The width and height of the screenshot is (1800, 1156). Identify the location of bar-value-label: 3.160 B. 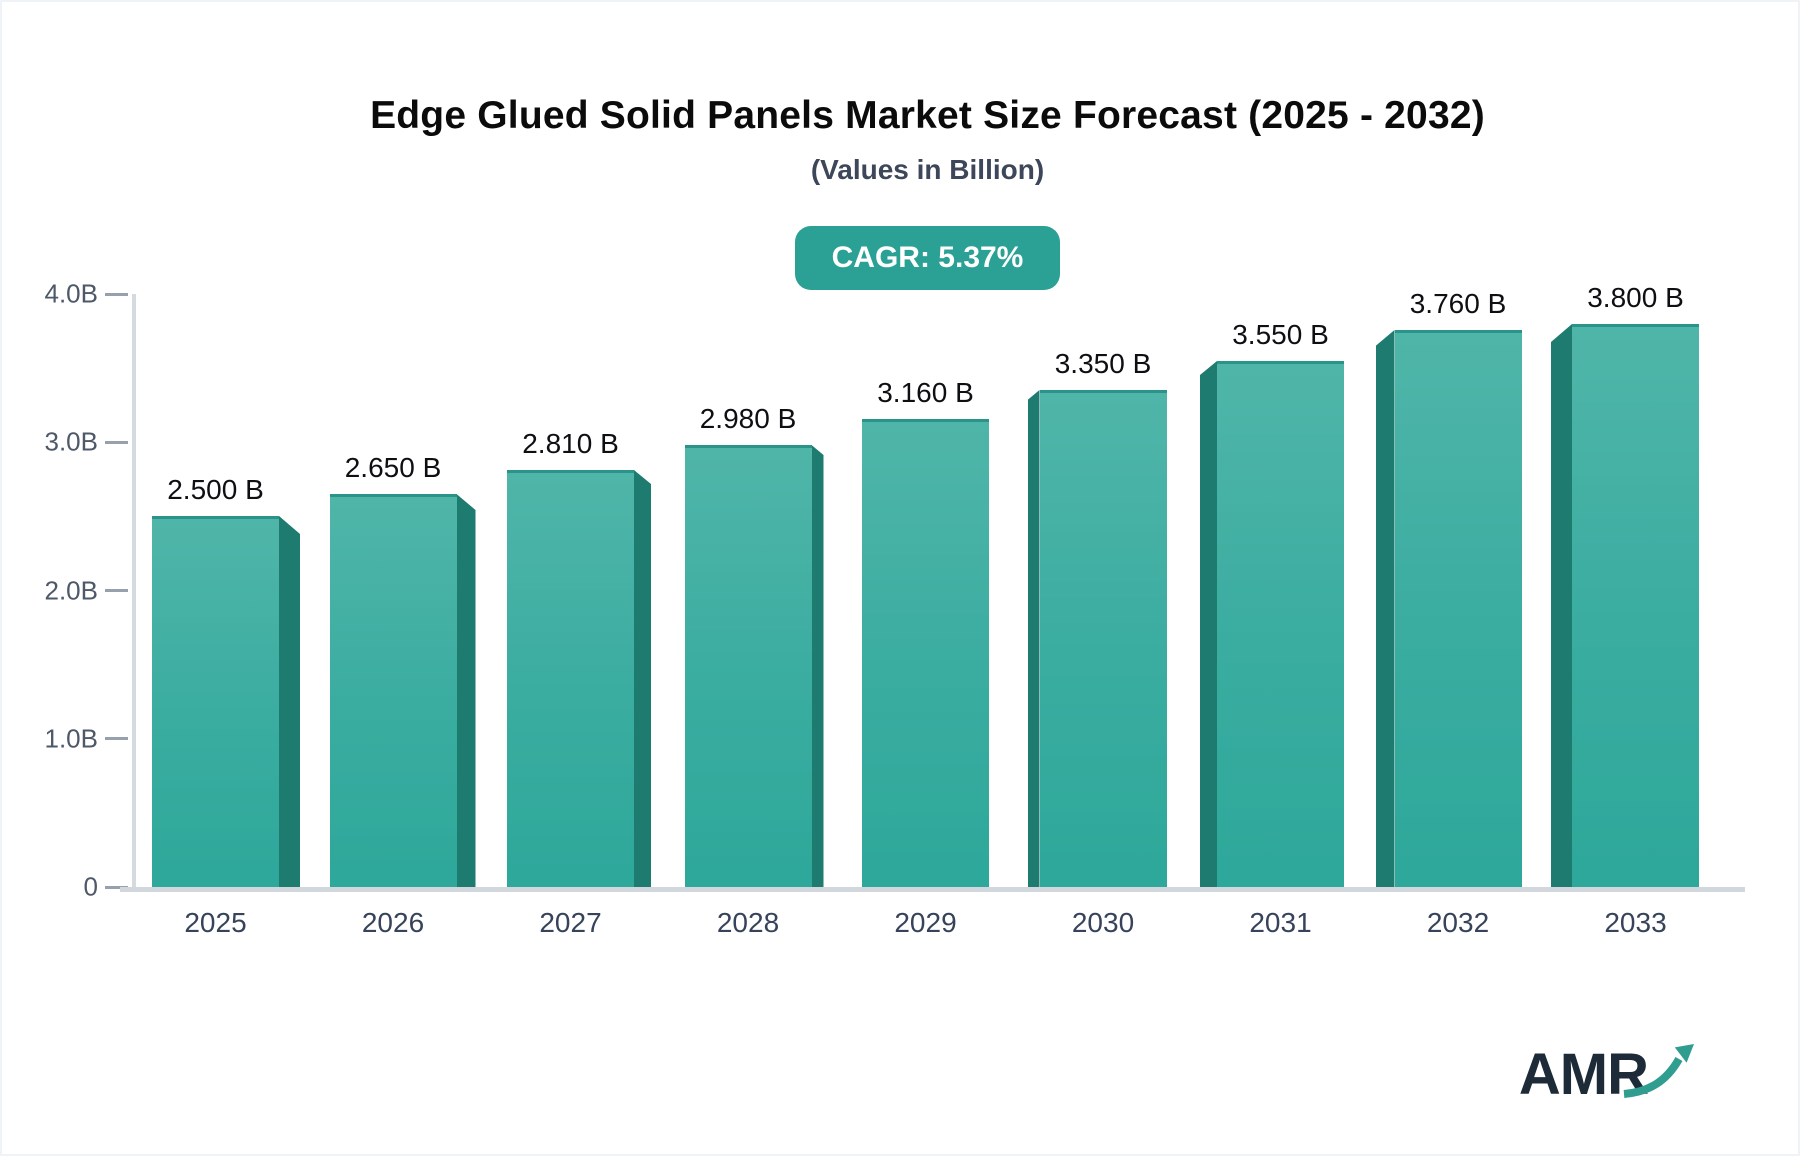
(925, 392).